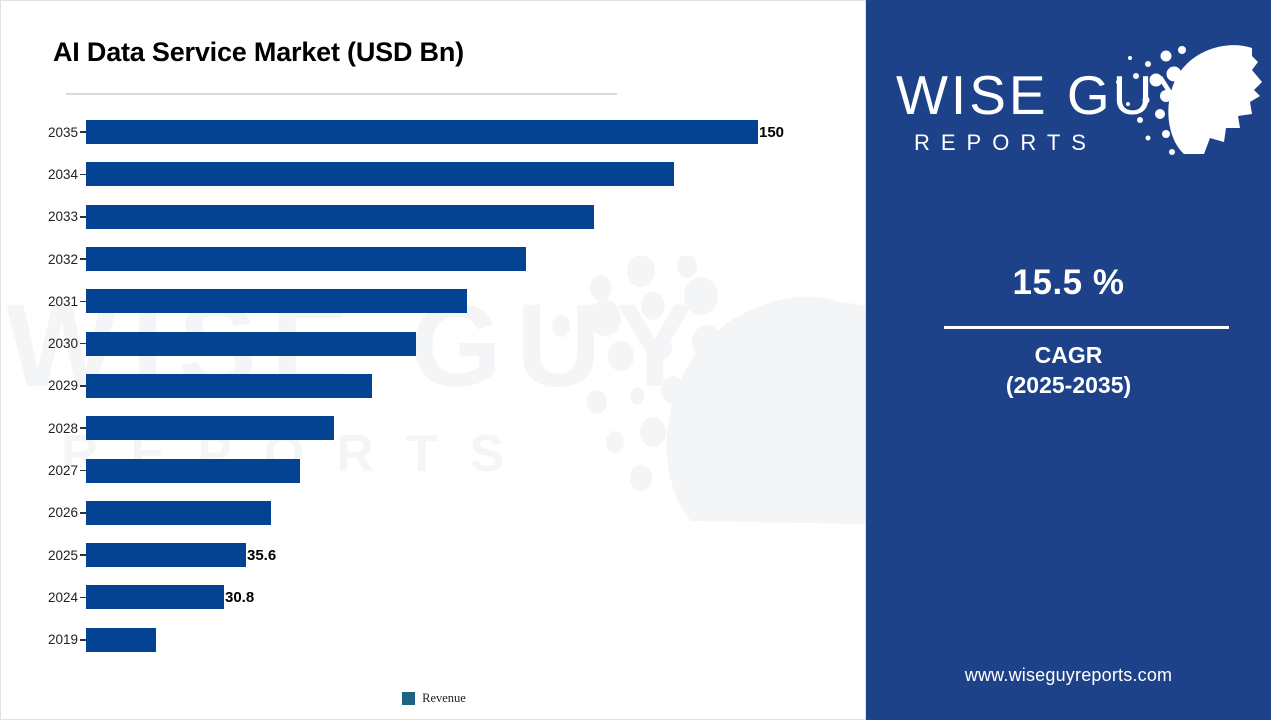 The height and width of the screenshot is (720, 1271). Describe the element at coordinates (1068, 355) in the screenshot. I see `cagr-caption-line1: CAGR` at that location.